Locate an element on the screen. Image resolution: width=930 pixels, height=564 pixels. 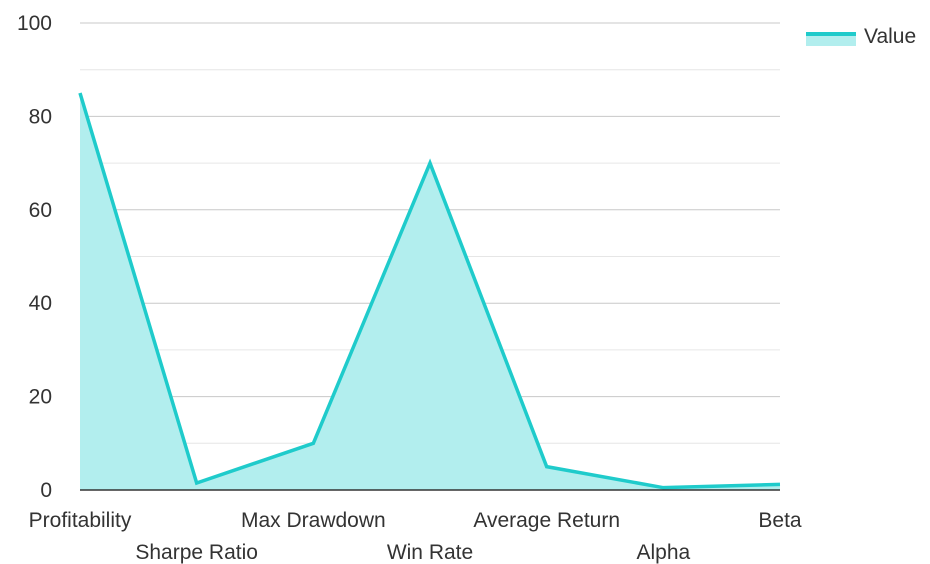
x-tick-label: Sharpe Ratio is located at coordinates (196, 552).